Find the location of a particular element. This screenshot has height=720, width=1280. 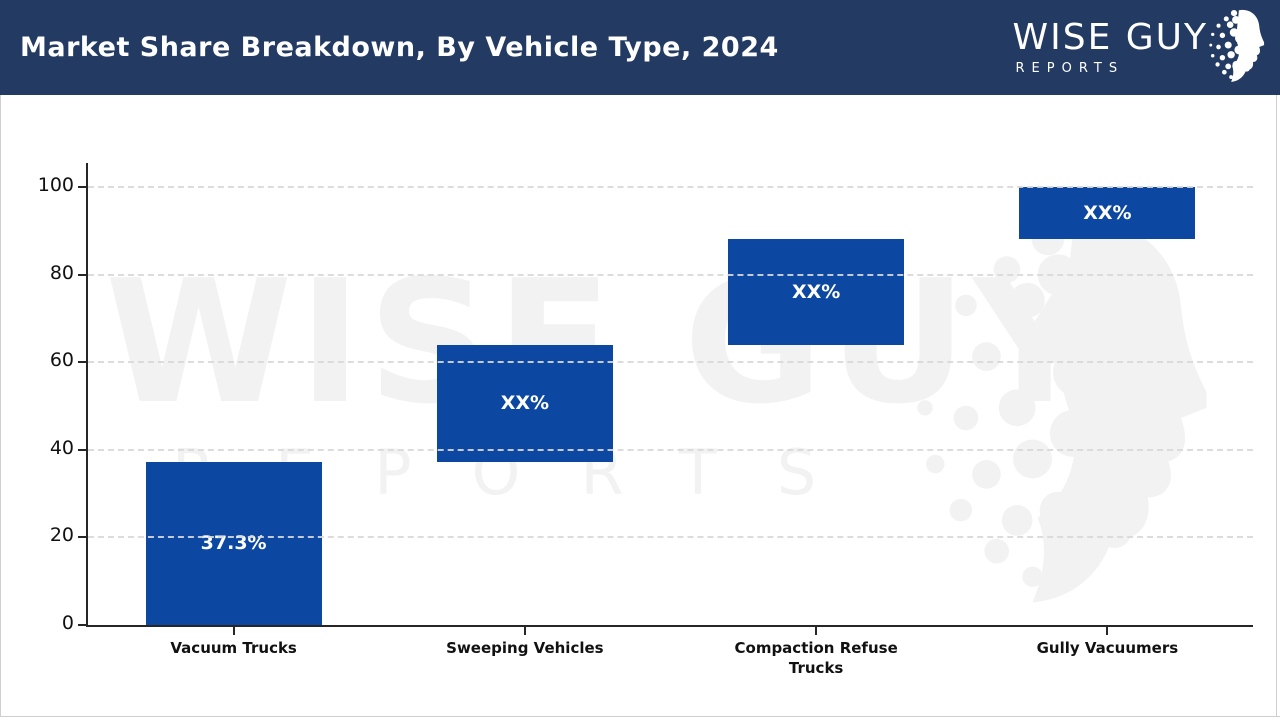

x-axis-line is located at coordinates (669, 626).